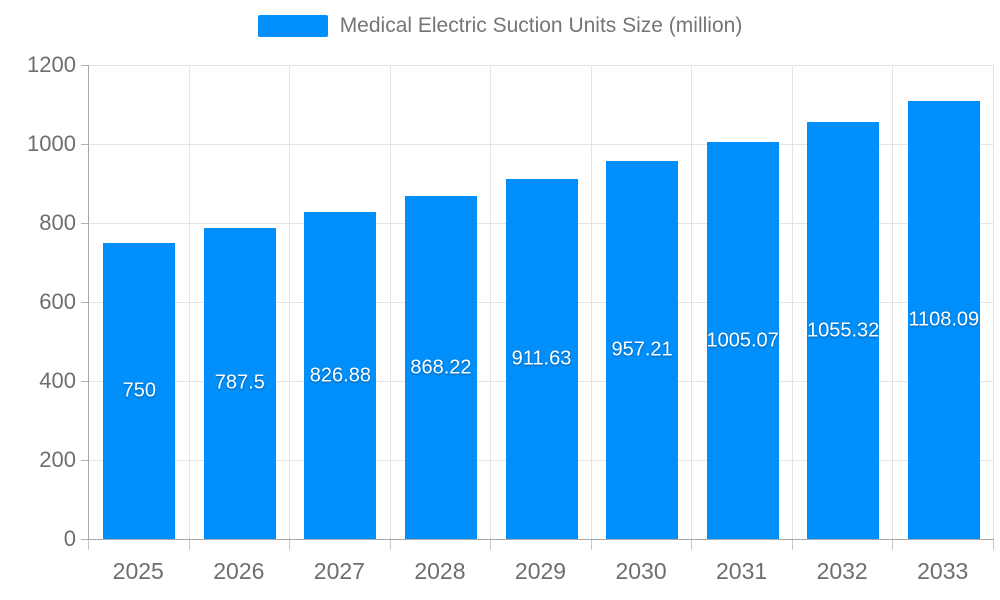  I want to click on x-axis-tick-label: 2025, so click(138, 571).